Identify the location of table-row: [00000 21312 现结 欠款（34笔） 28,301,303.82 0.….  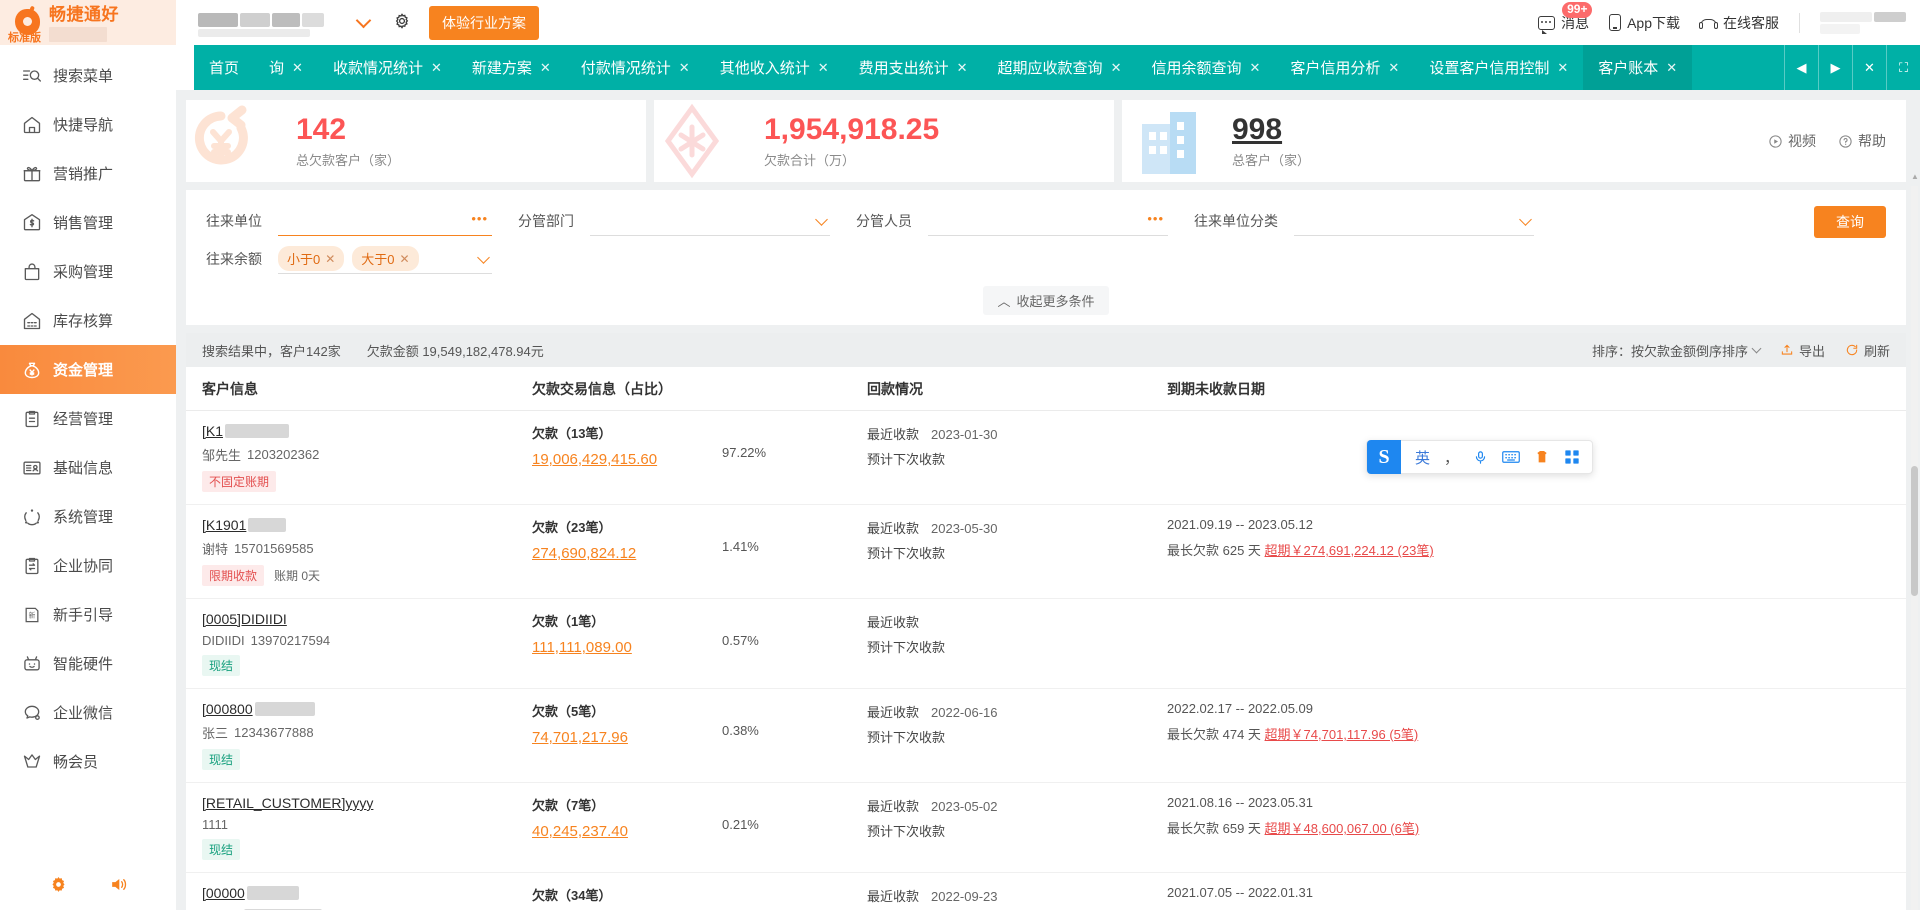
(1046, 891).